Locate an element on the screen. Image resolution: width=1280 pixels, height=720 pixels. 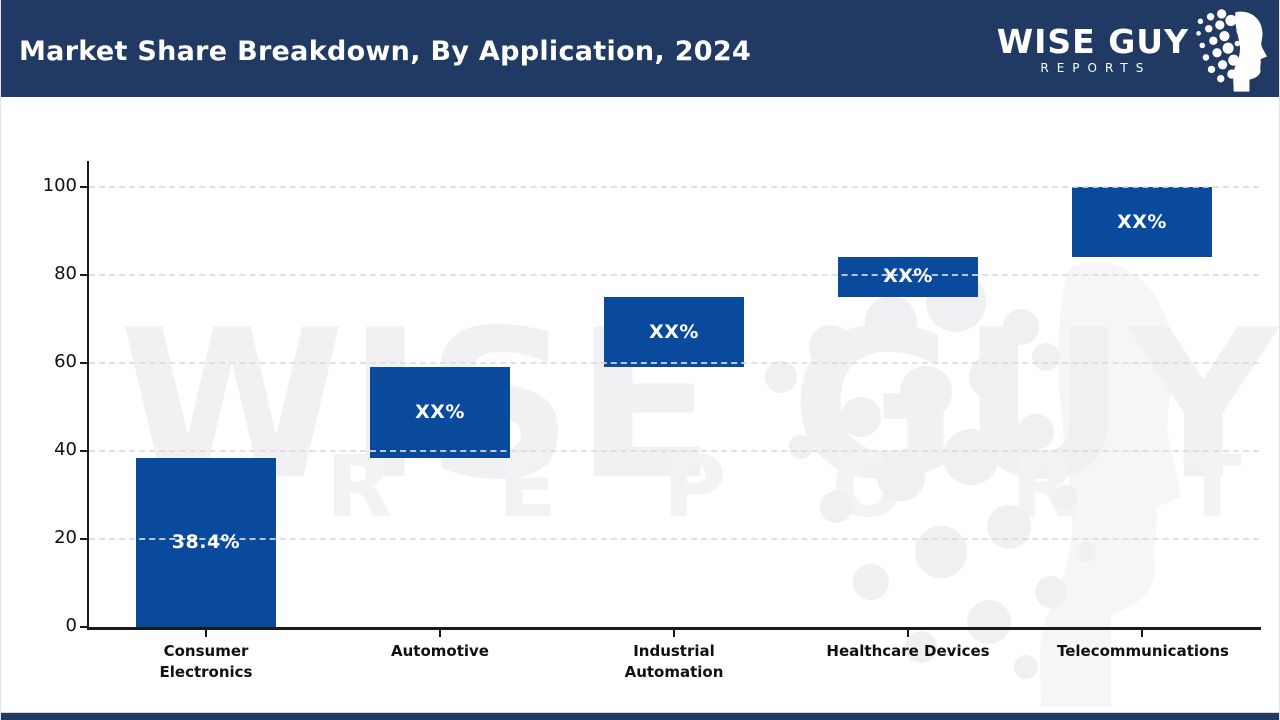
bar-value-label-healthcare-devices: XX% is located at coordinates (908, 276).